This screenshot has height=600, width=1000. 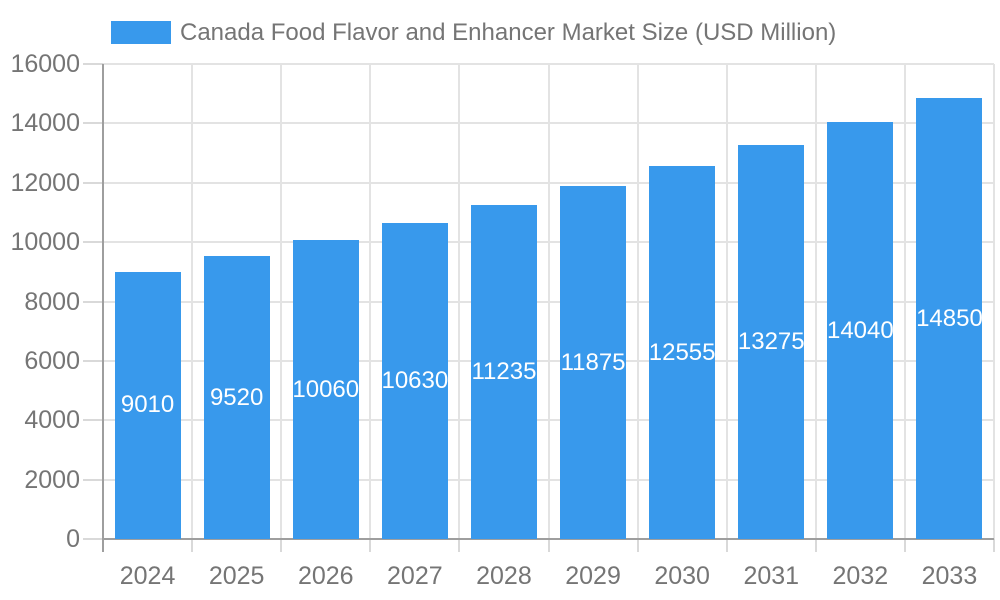 What do you see at coordinates (593, 576) in the screenshot?
I see `x-axis-label: 2029` at bounding box center [593, 576].